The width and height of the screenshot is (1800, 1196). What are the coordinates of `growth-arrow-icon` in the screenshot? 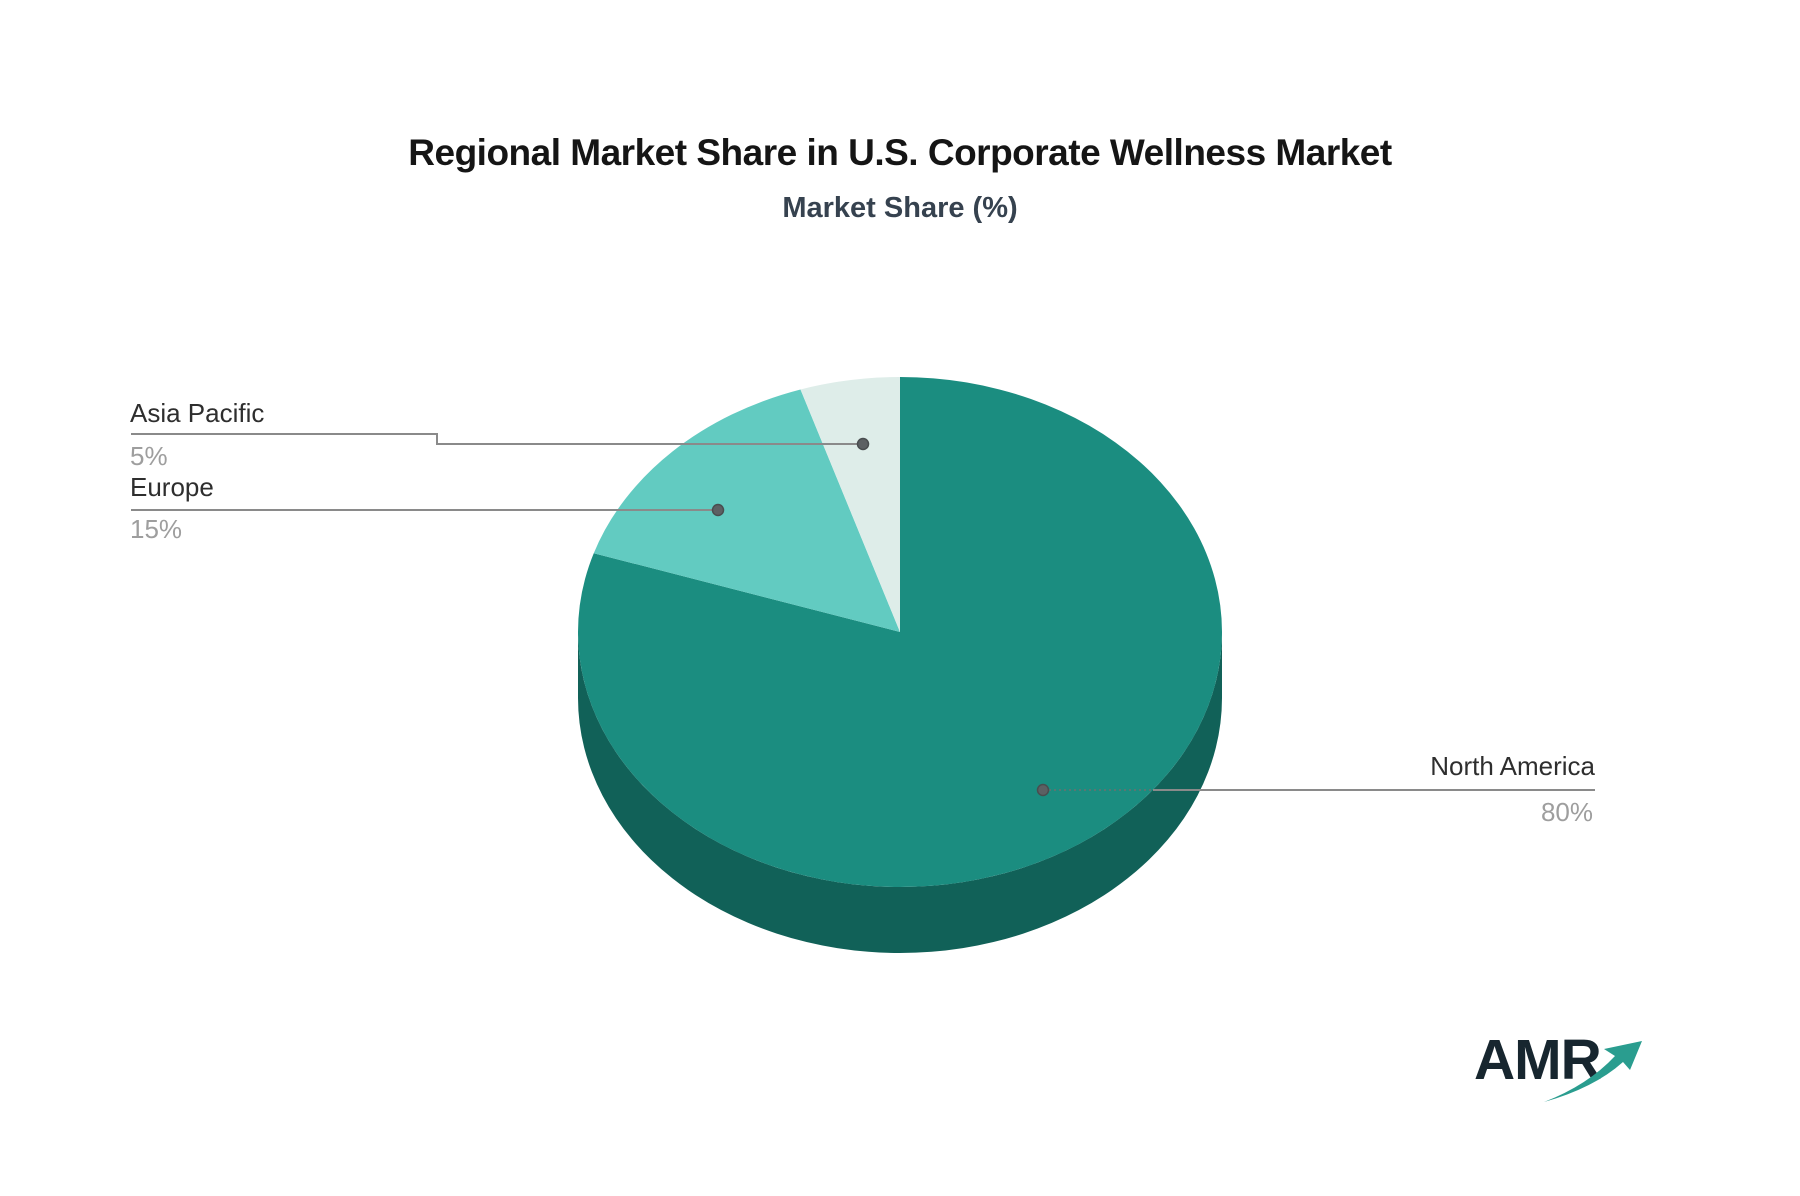 It's located at (1593, 1071).